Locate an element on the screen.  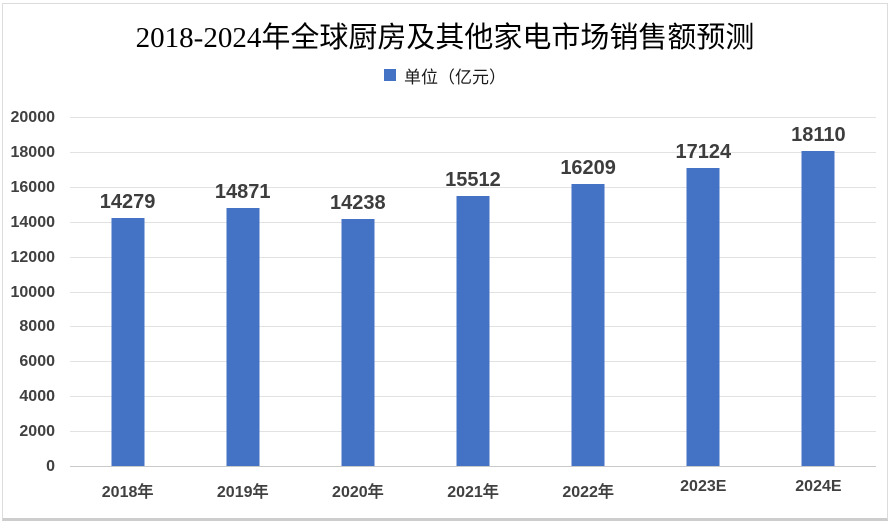
x-tick-label: 2018年 is located at coordinates (127, 492).